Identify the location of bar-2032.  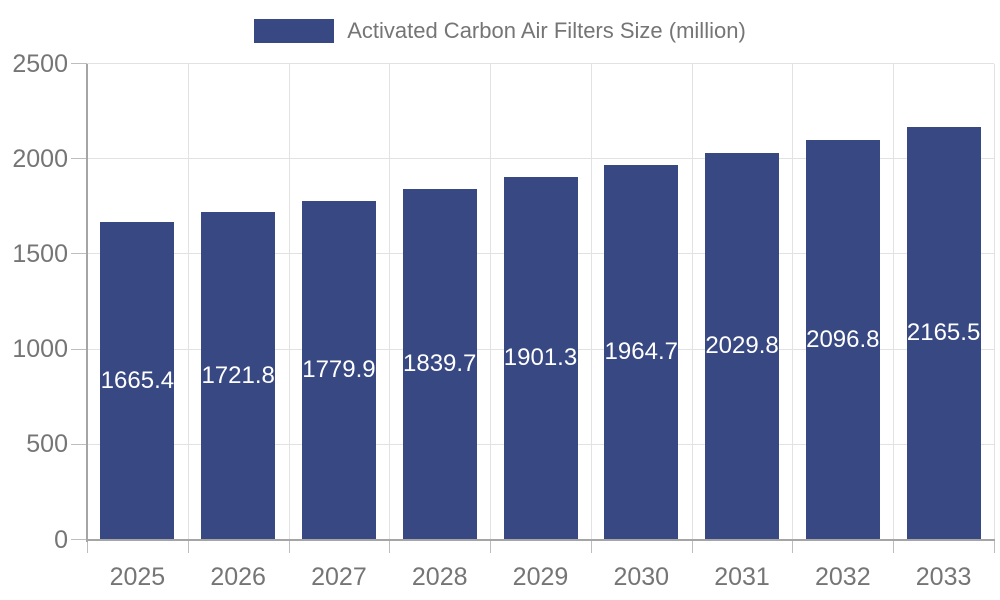
(842, 340).